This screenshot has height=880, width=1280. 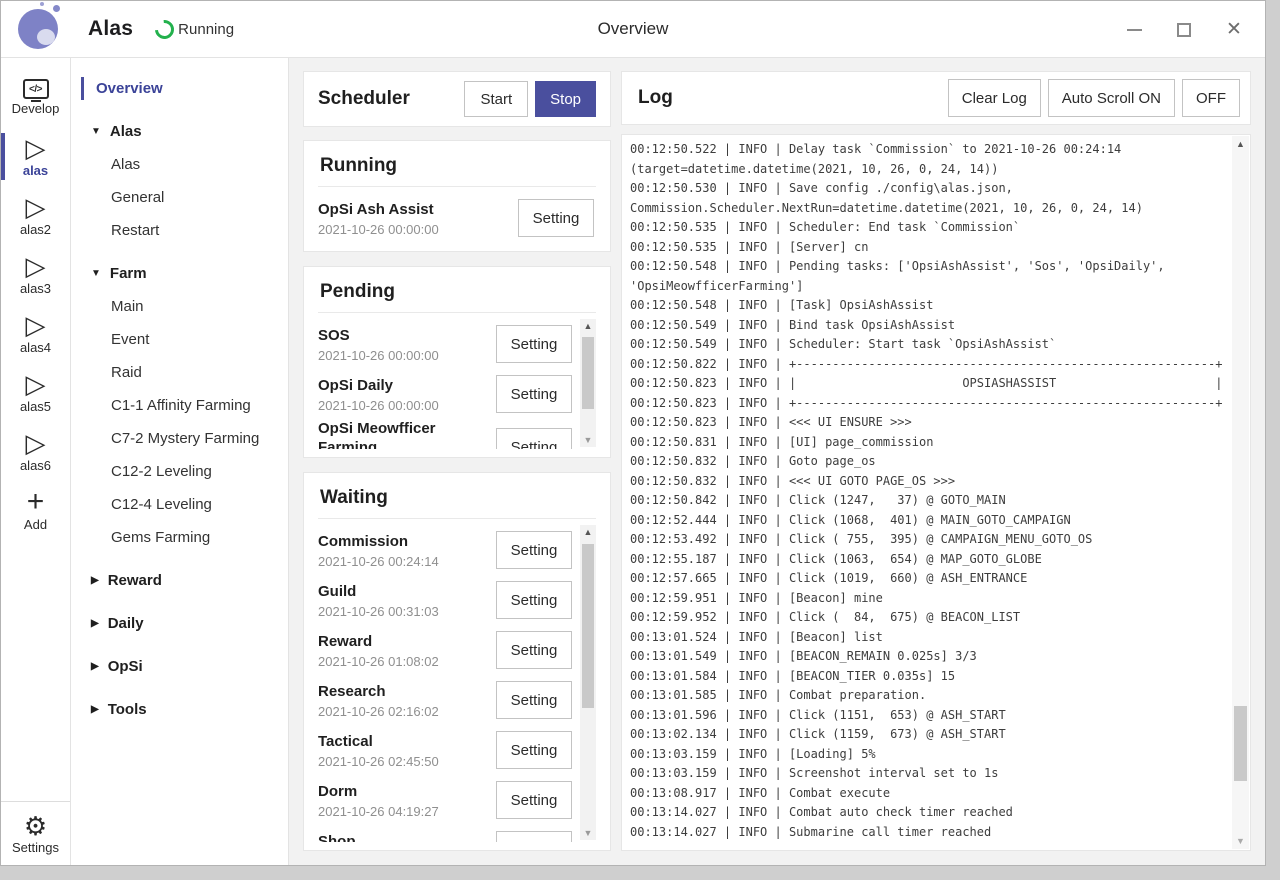 I want to click on menu-group-daily: ▶ Daily, so click(x=179, y=623).